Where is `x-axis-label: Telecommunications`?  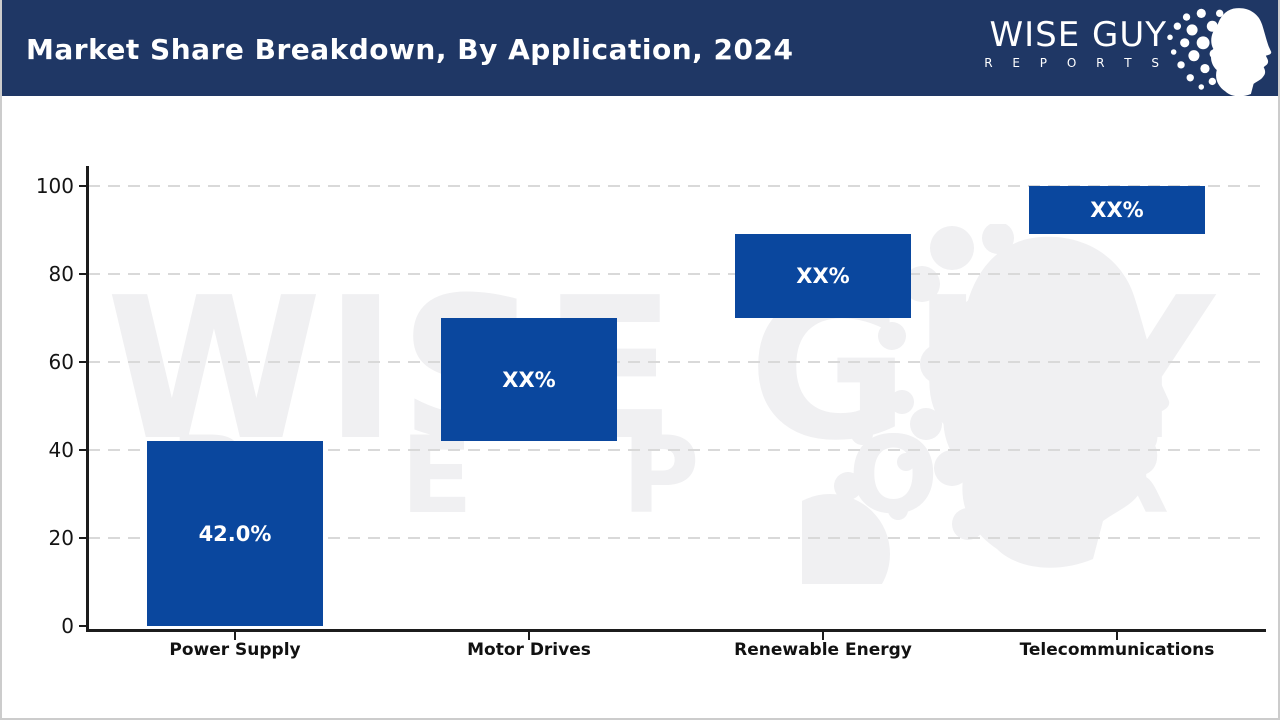
x-axis-label: Telecommunications is located at coordinates (1117, 650).